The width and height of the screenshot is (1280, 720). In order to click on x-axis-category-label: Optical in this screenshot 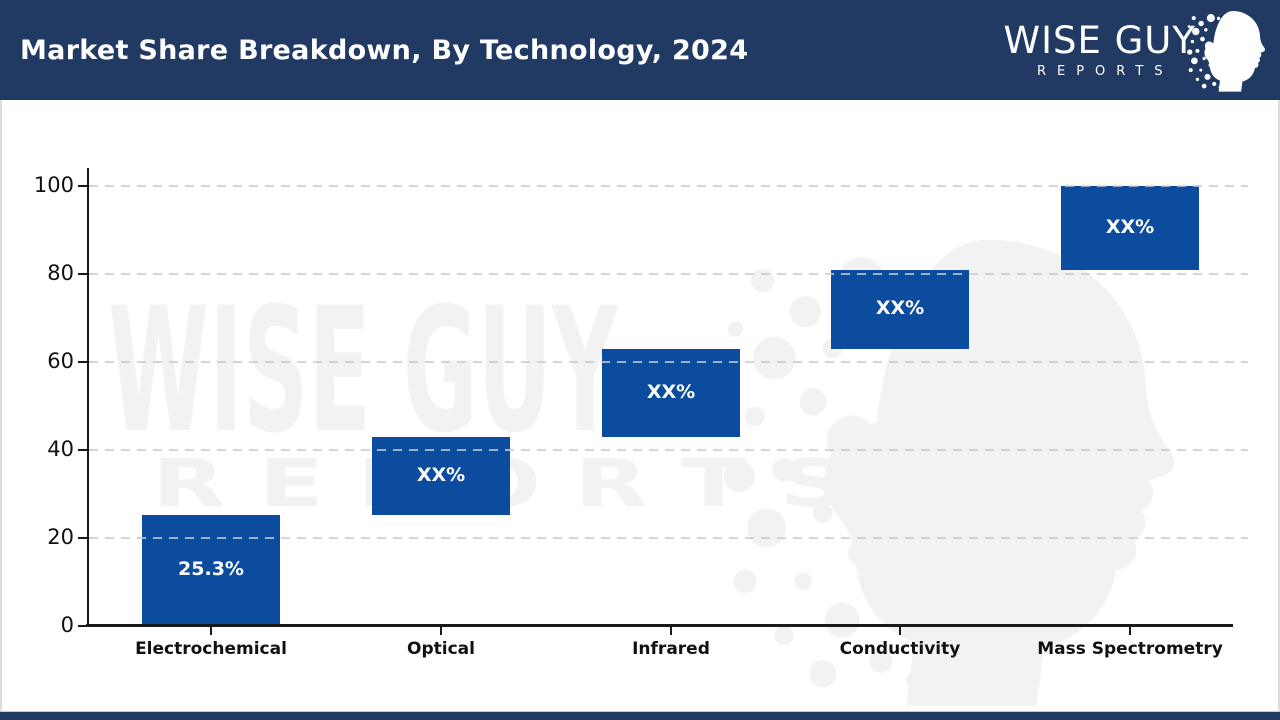, I will do `click(441, 649)`.